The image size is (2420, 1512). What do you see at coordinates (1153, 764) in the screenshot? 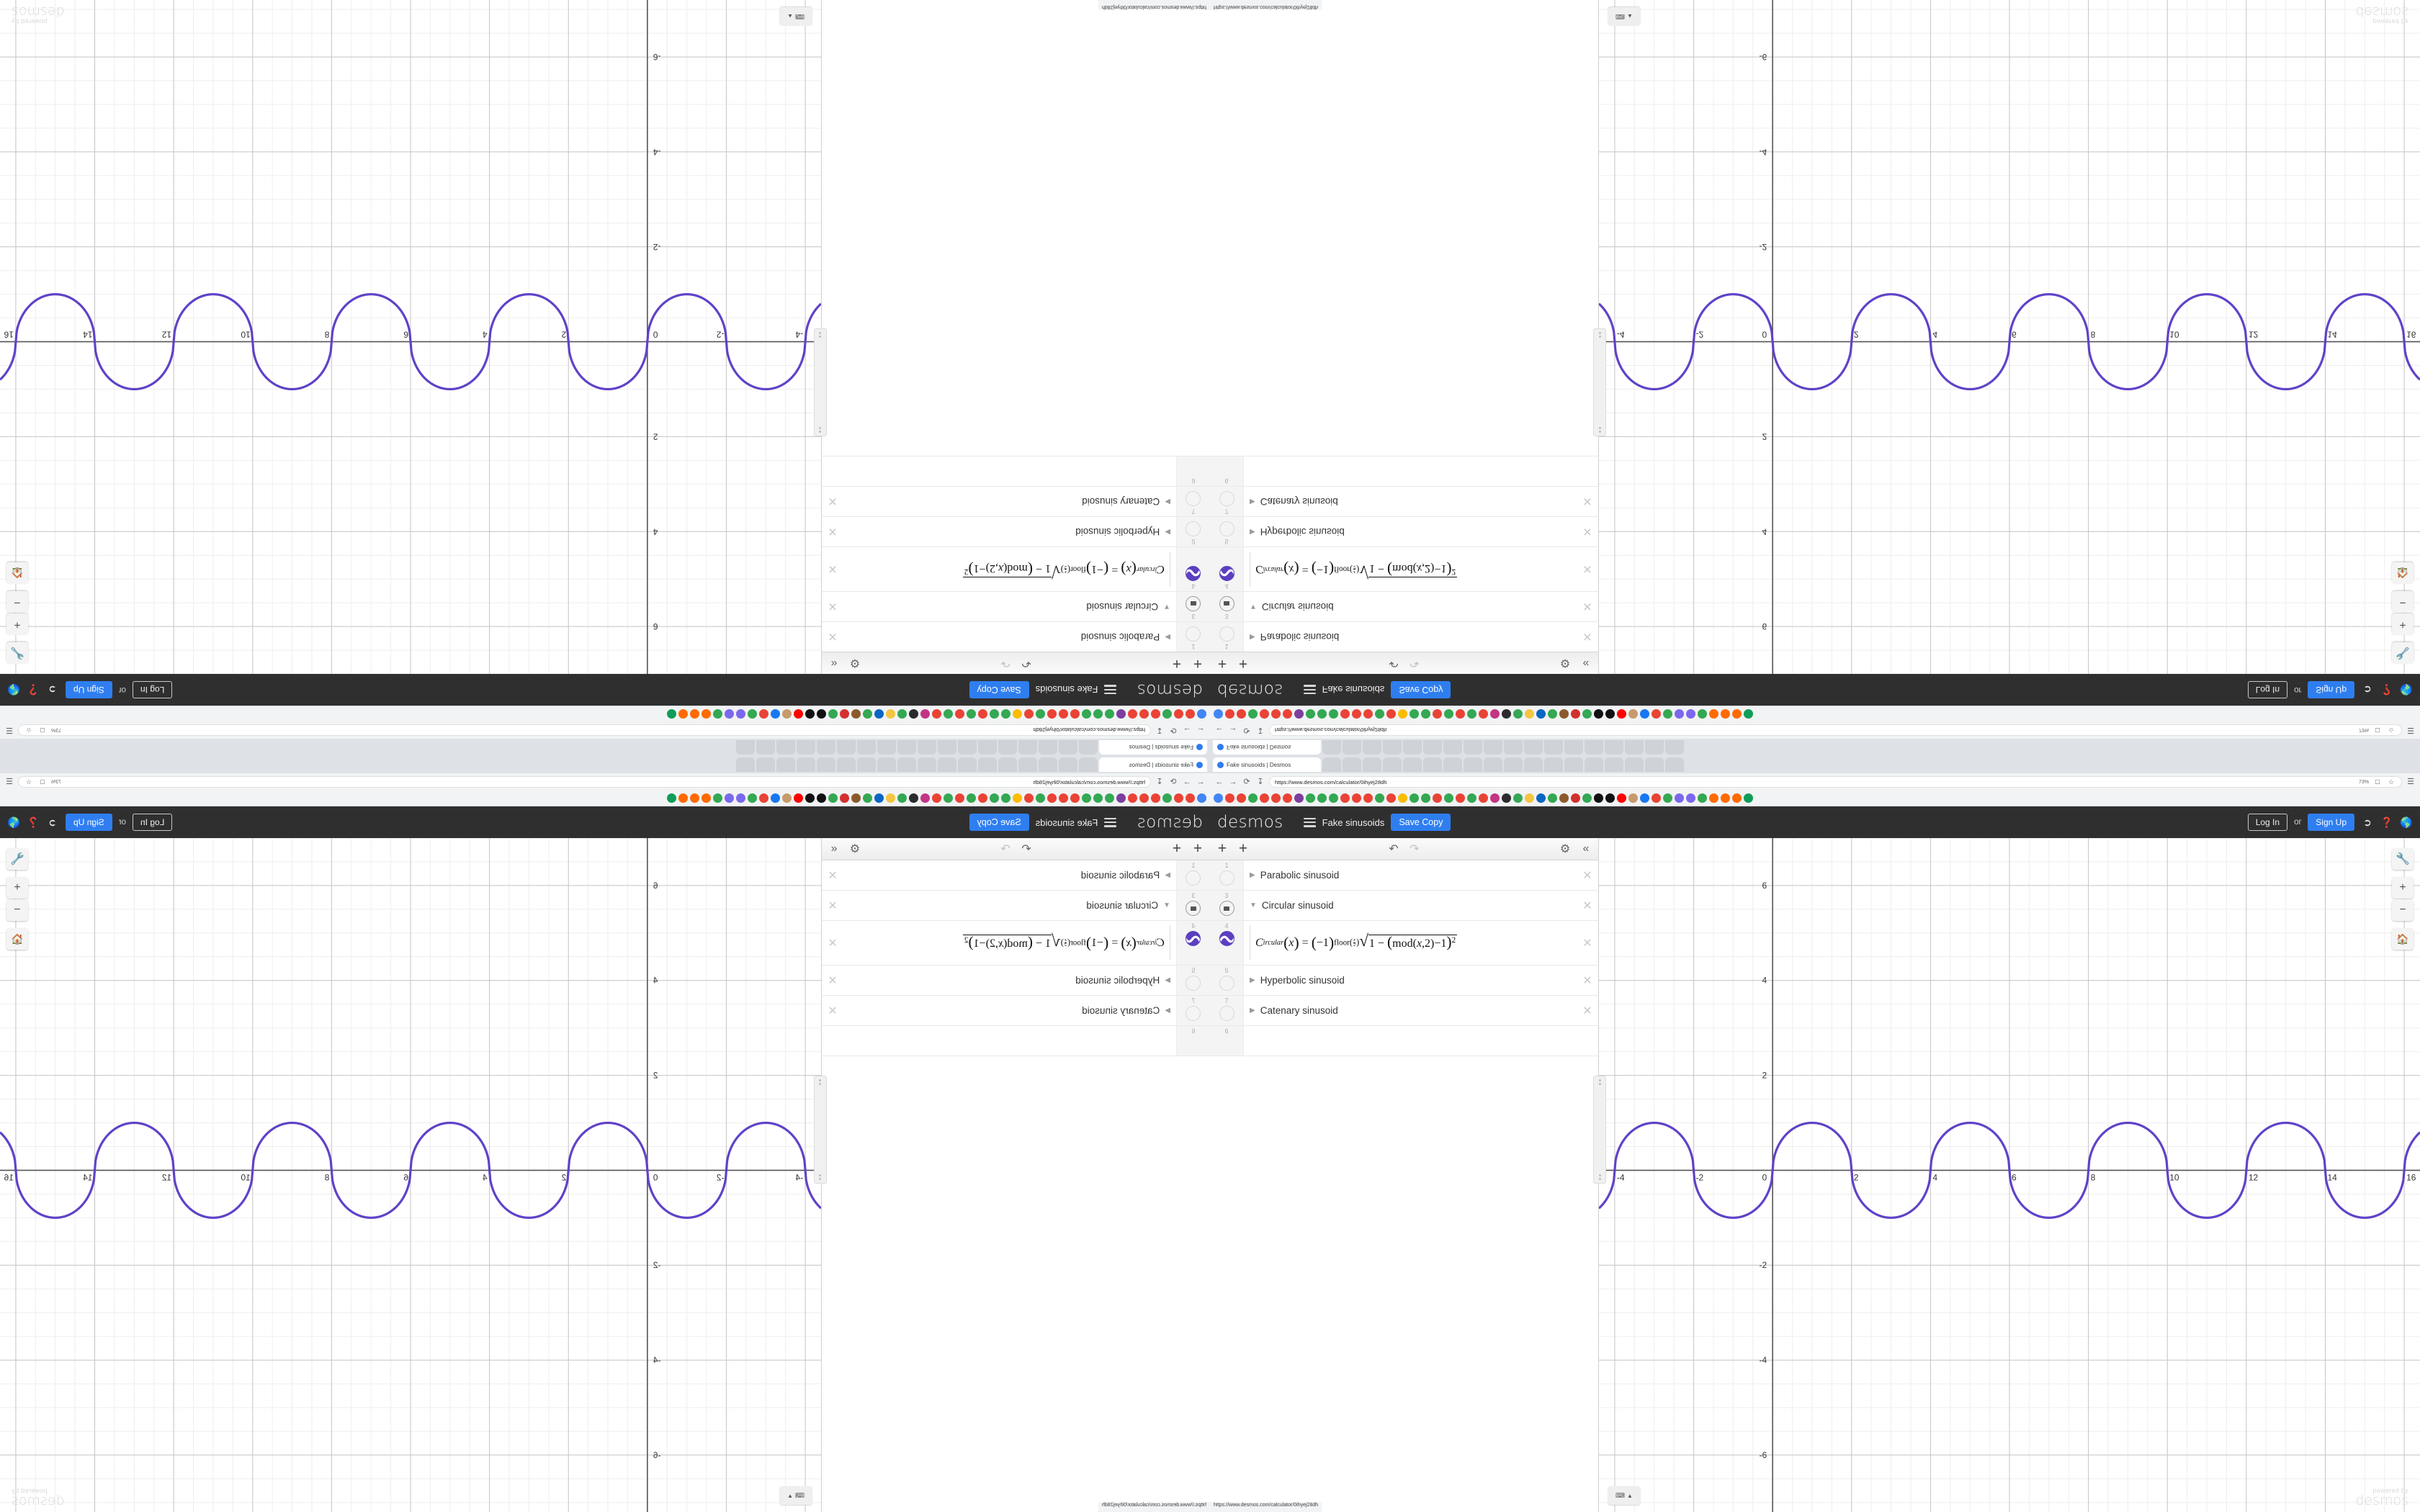
I see `browser-tab-active: Fake sinusoids | Desmos` at bounding box center [1153, 764].